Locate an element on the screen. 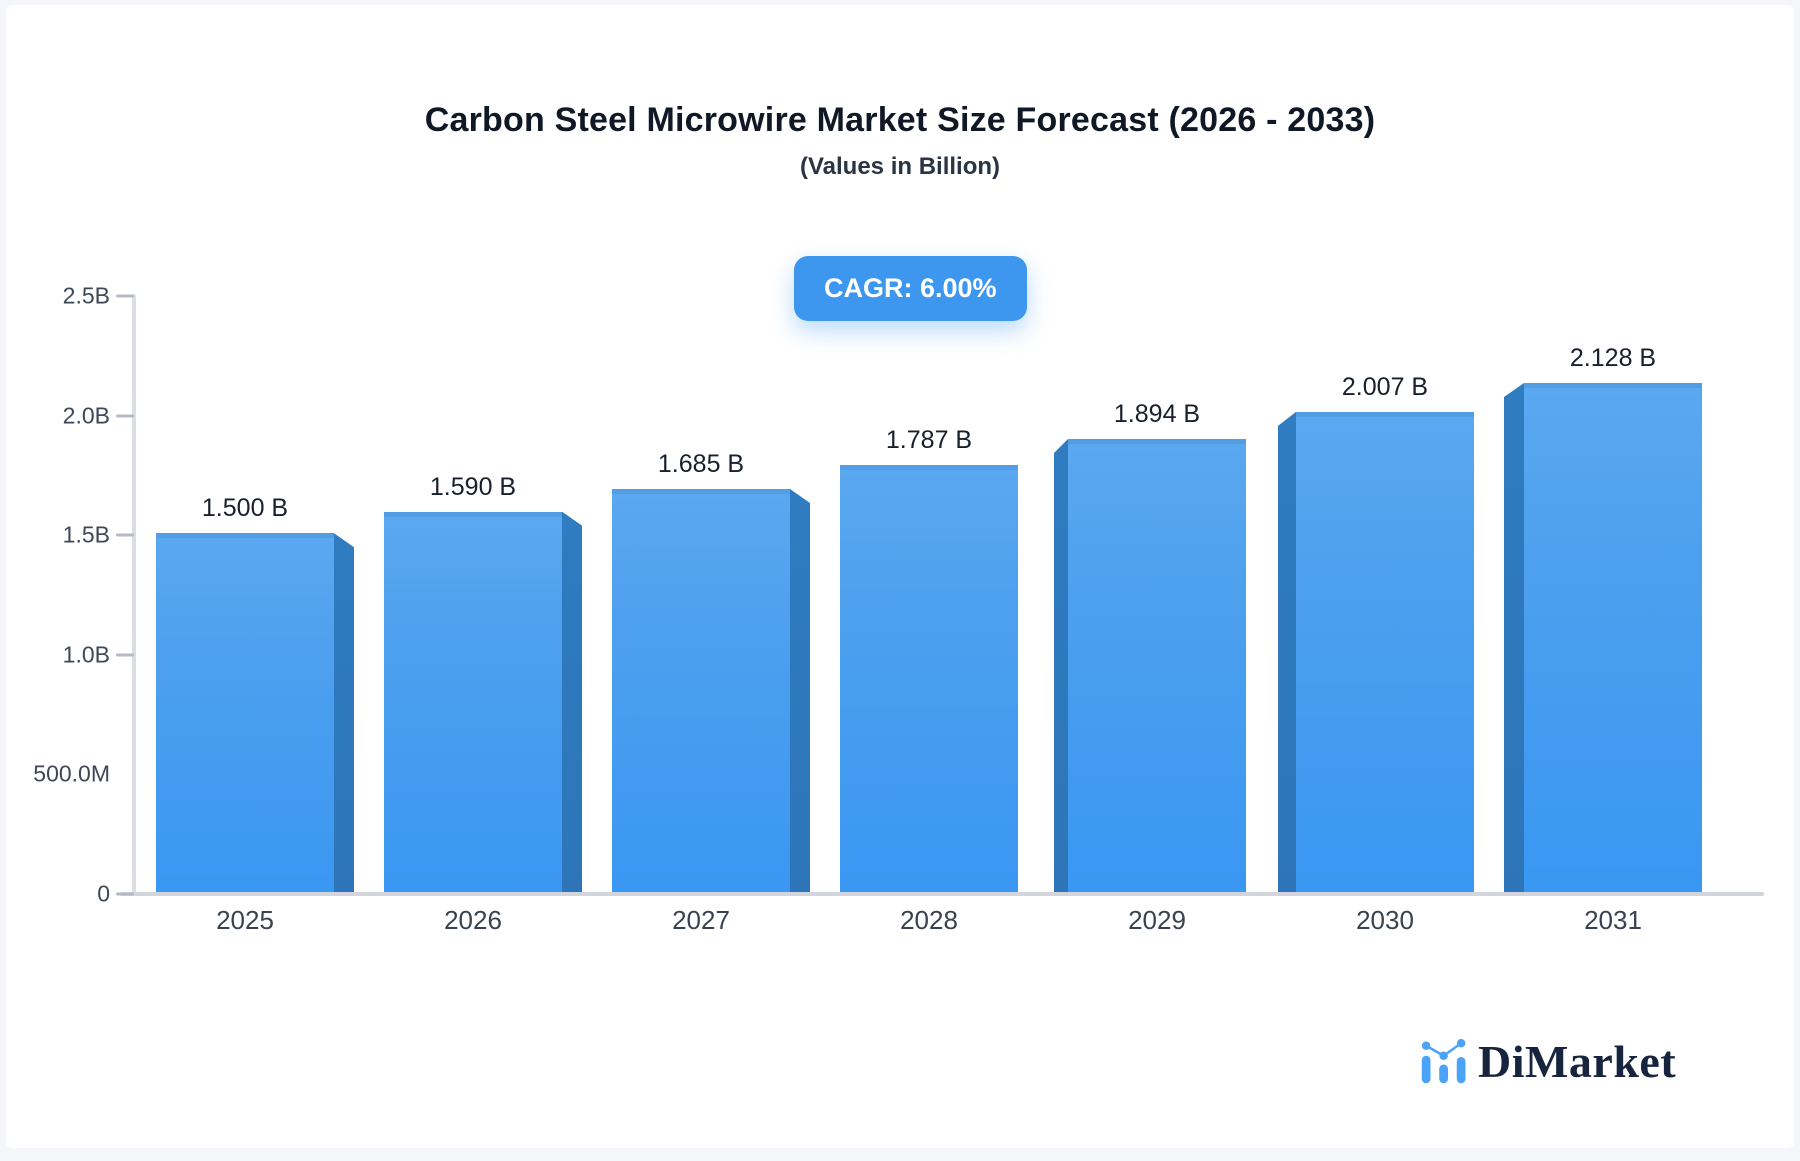  chart-subtitle: (Values in Billion) is located at coordinates (900, 166).